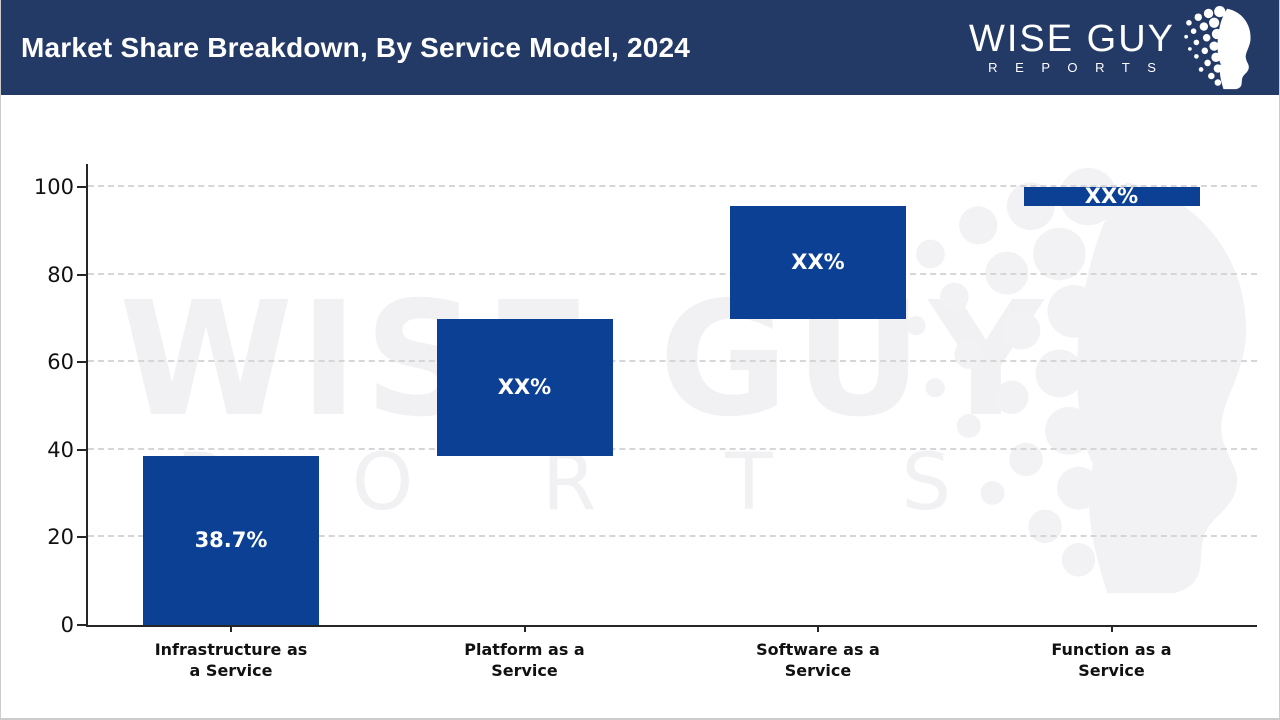  I want to click on x-axis-category-label: Platform as a Service, so click(524, 660).